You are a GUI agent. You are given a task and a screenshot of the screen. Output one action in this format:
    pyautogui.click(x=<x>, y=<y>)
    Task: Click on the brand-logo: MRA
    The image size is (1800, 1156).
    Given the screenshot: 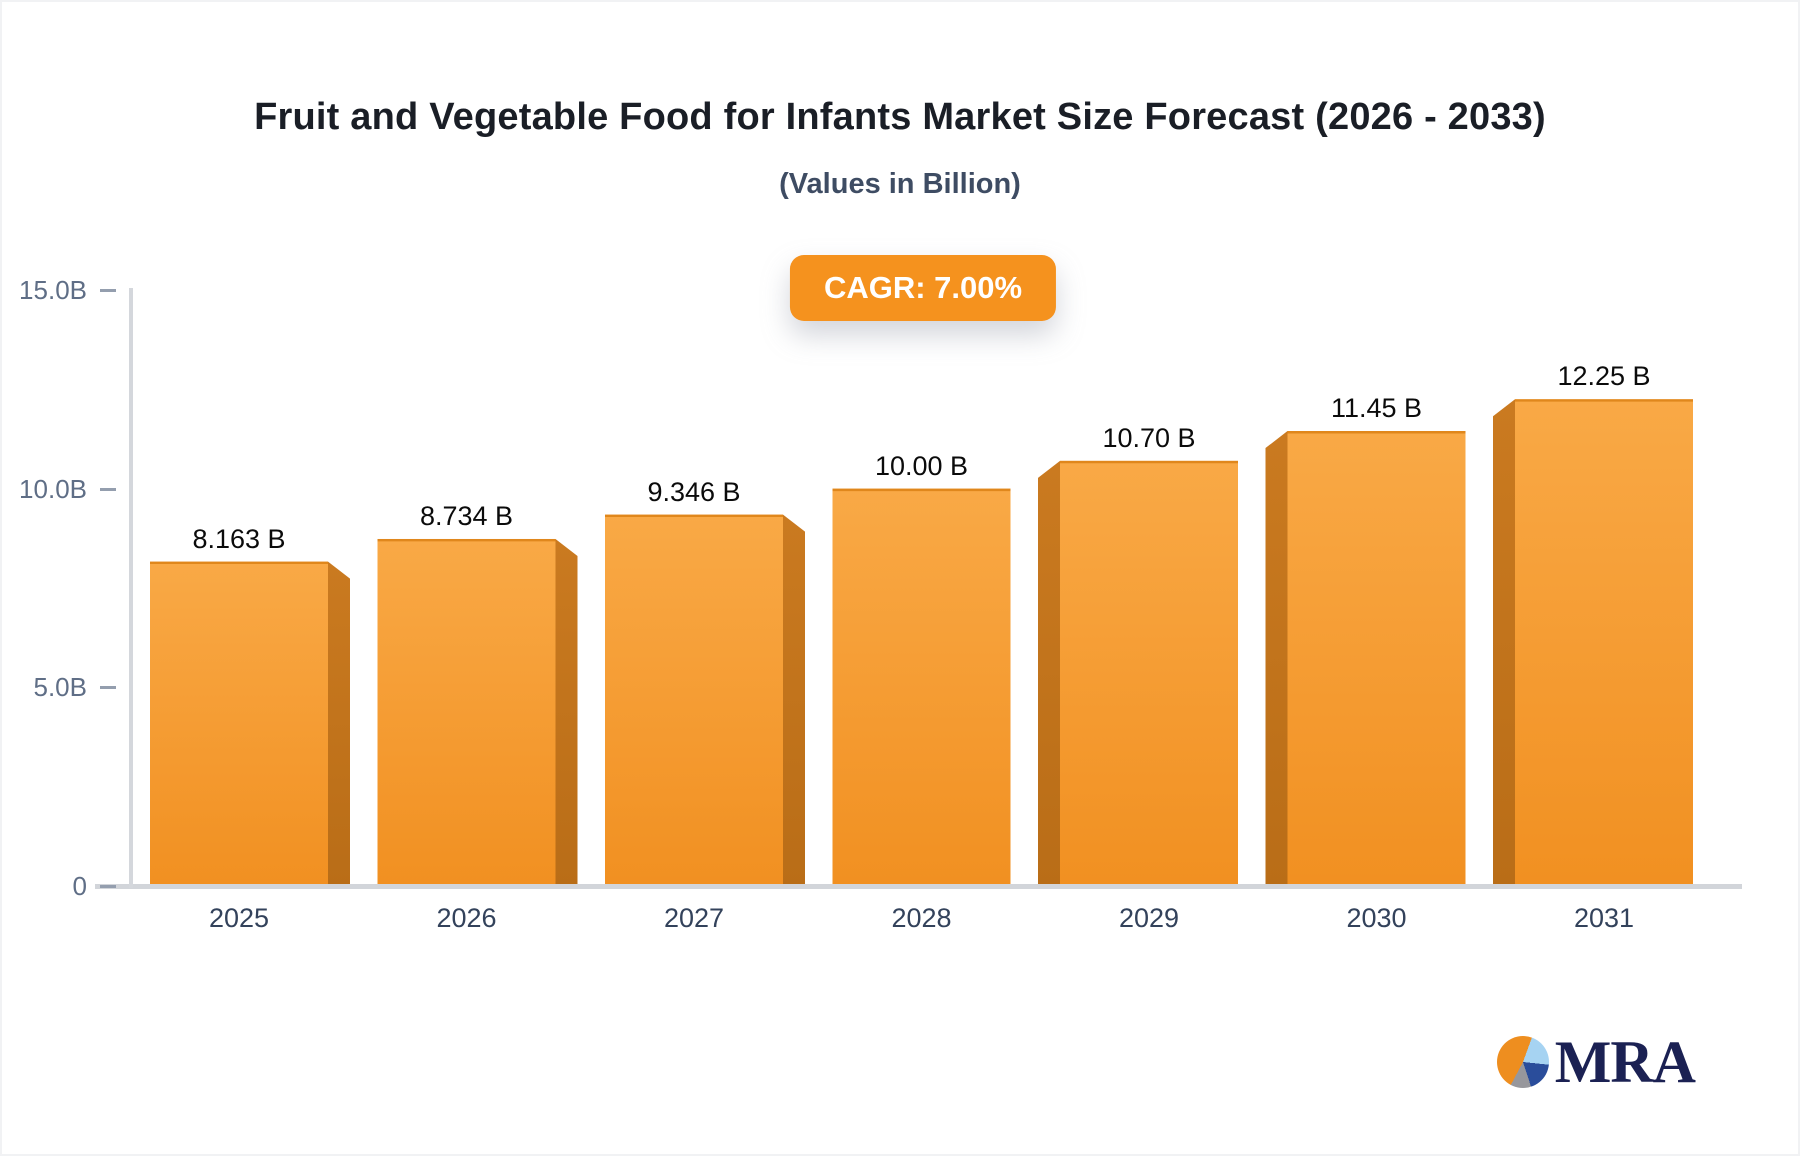 What is the action you would take?
    pyautogui.click(x=1596, y=1062)
    